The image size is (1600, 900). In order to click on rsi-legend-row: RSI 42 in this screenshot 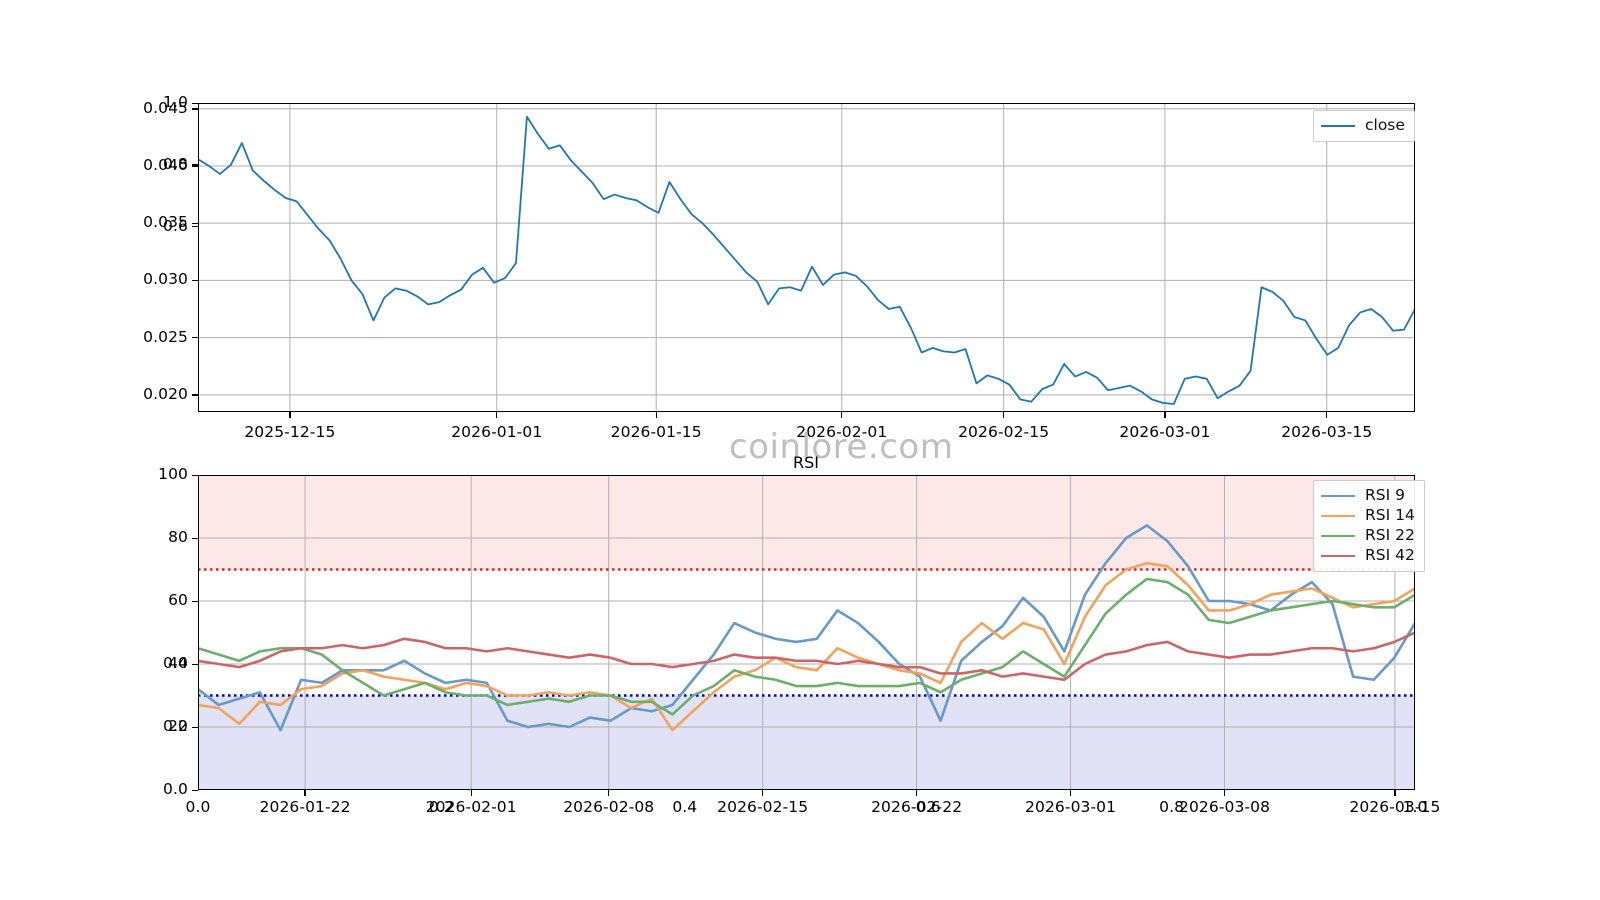, I will do `click(1368, 556)`.